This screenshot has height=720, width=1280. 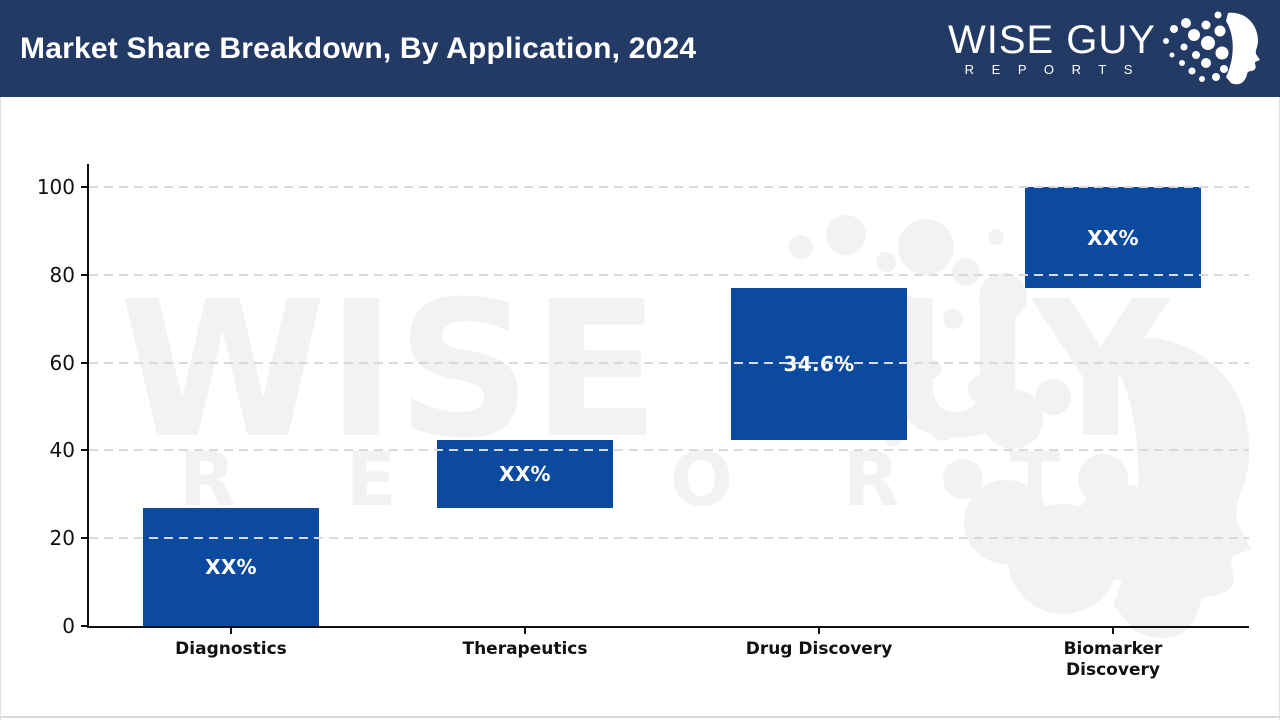 I want to click on bar-drug-discovery: 34.6%, so click(x=819, y=364).